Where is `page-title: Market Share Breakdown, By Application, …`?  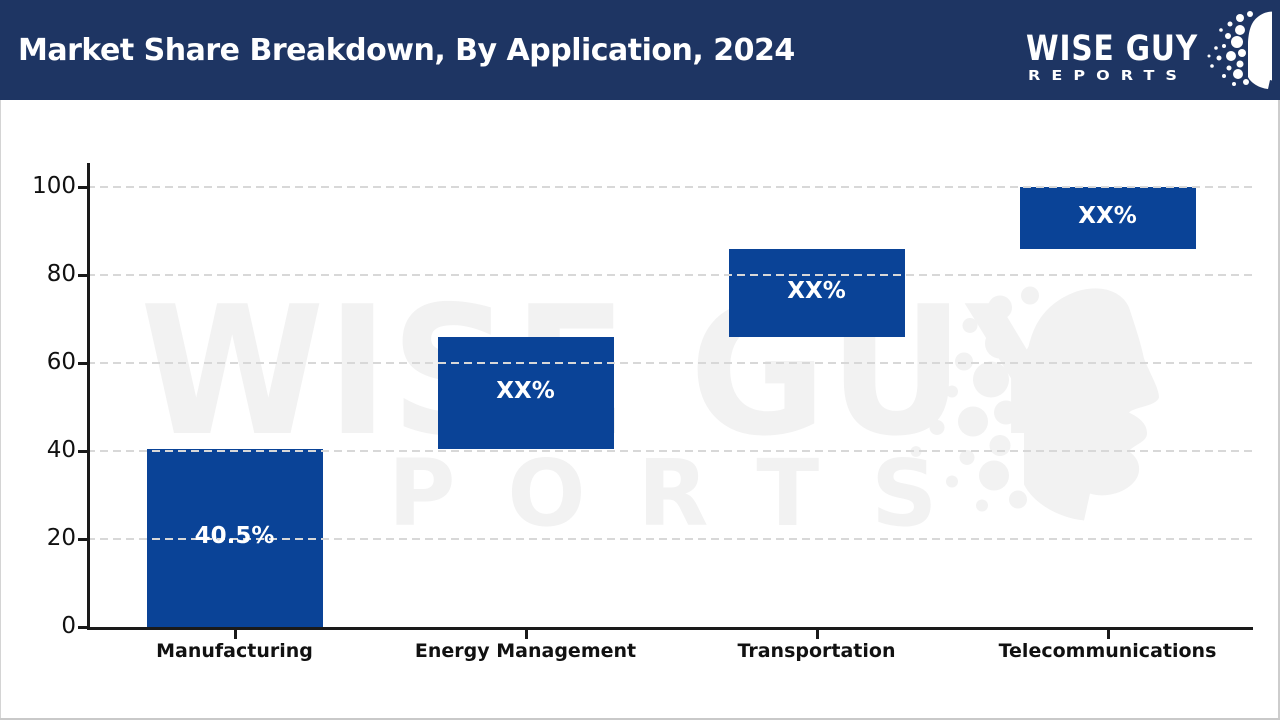 page-title: Market Share Breakdown, By Application, … is located at coordinates (406, 50).